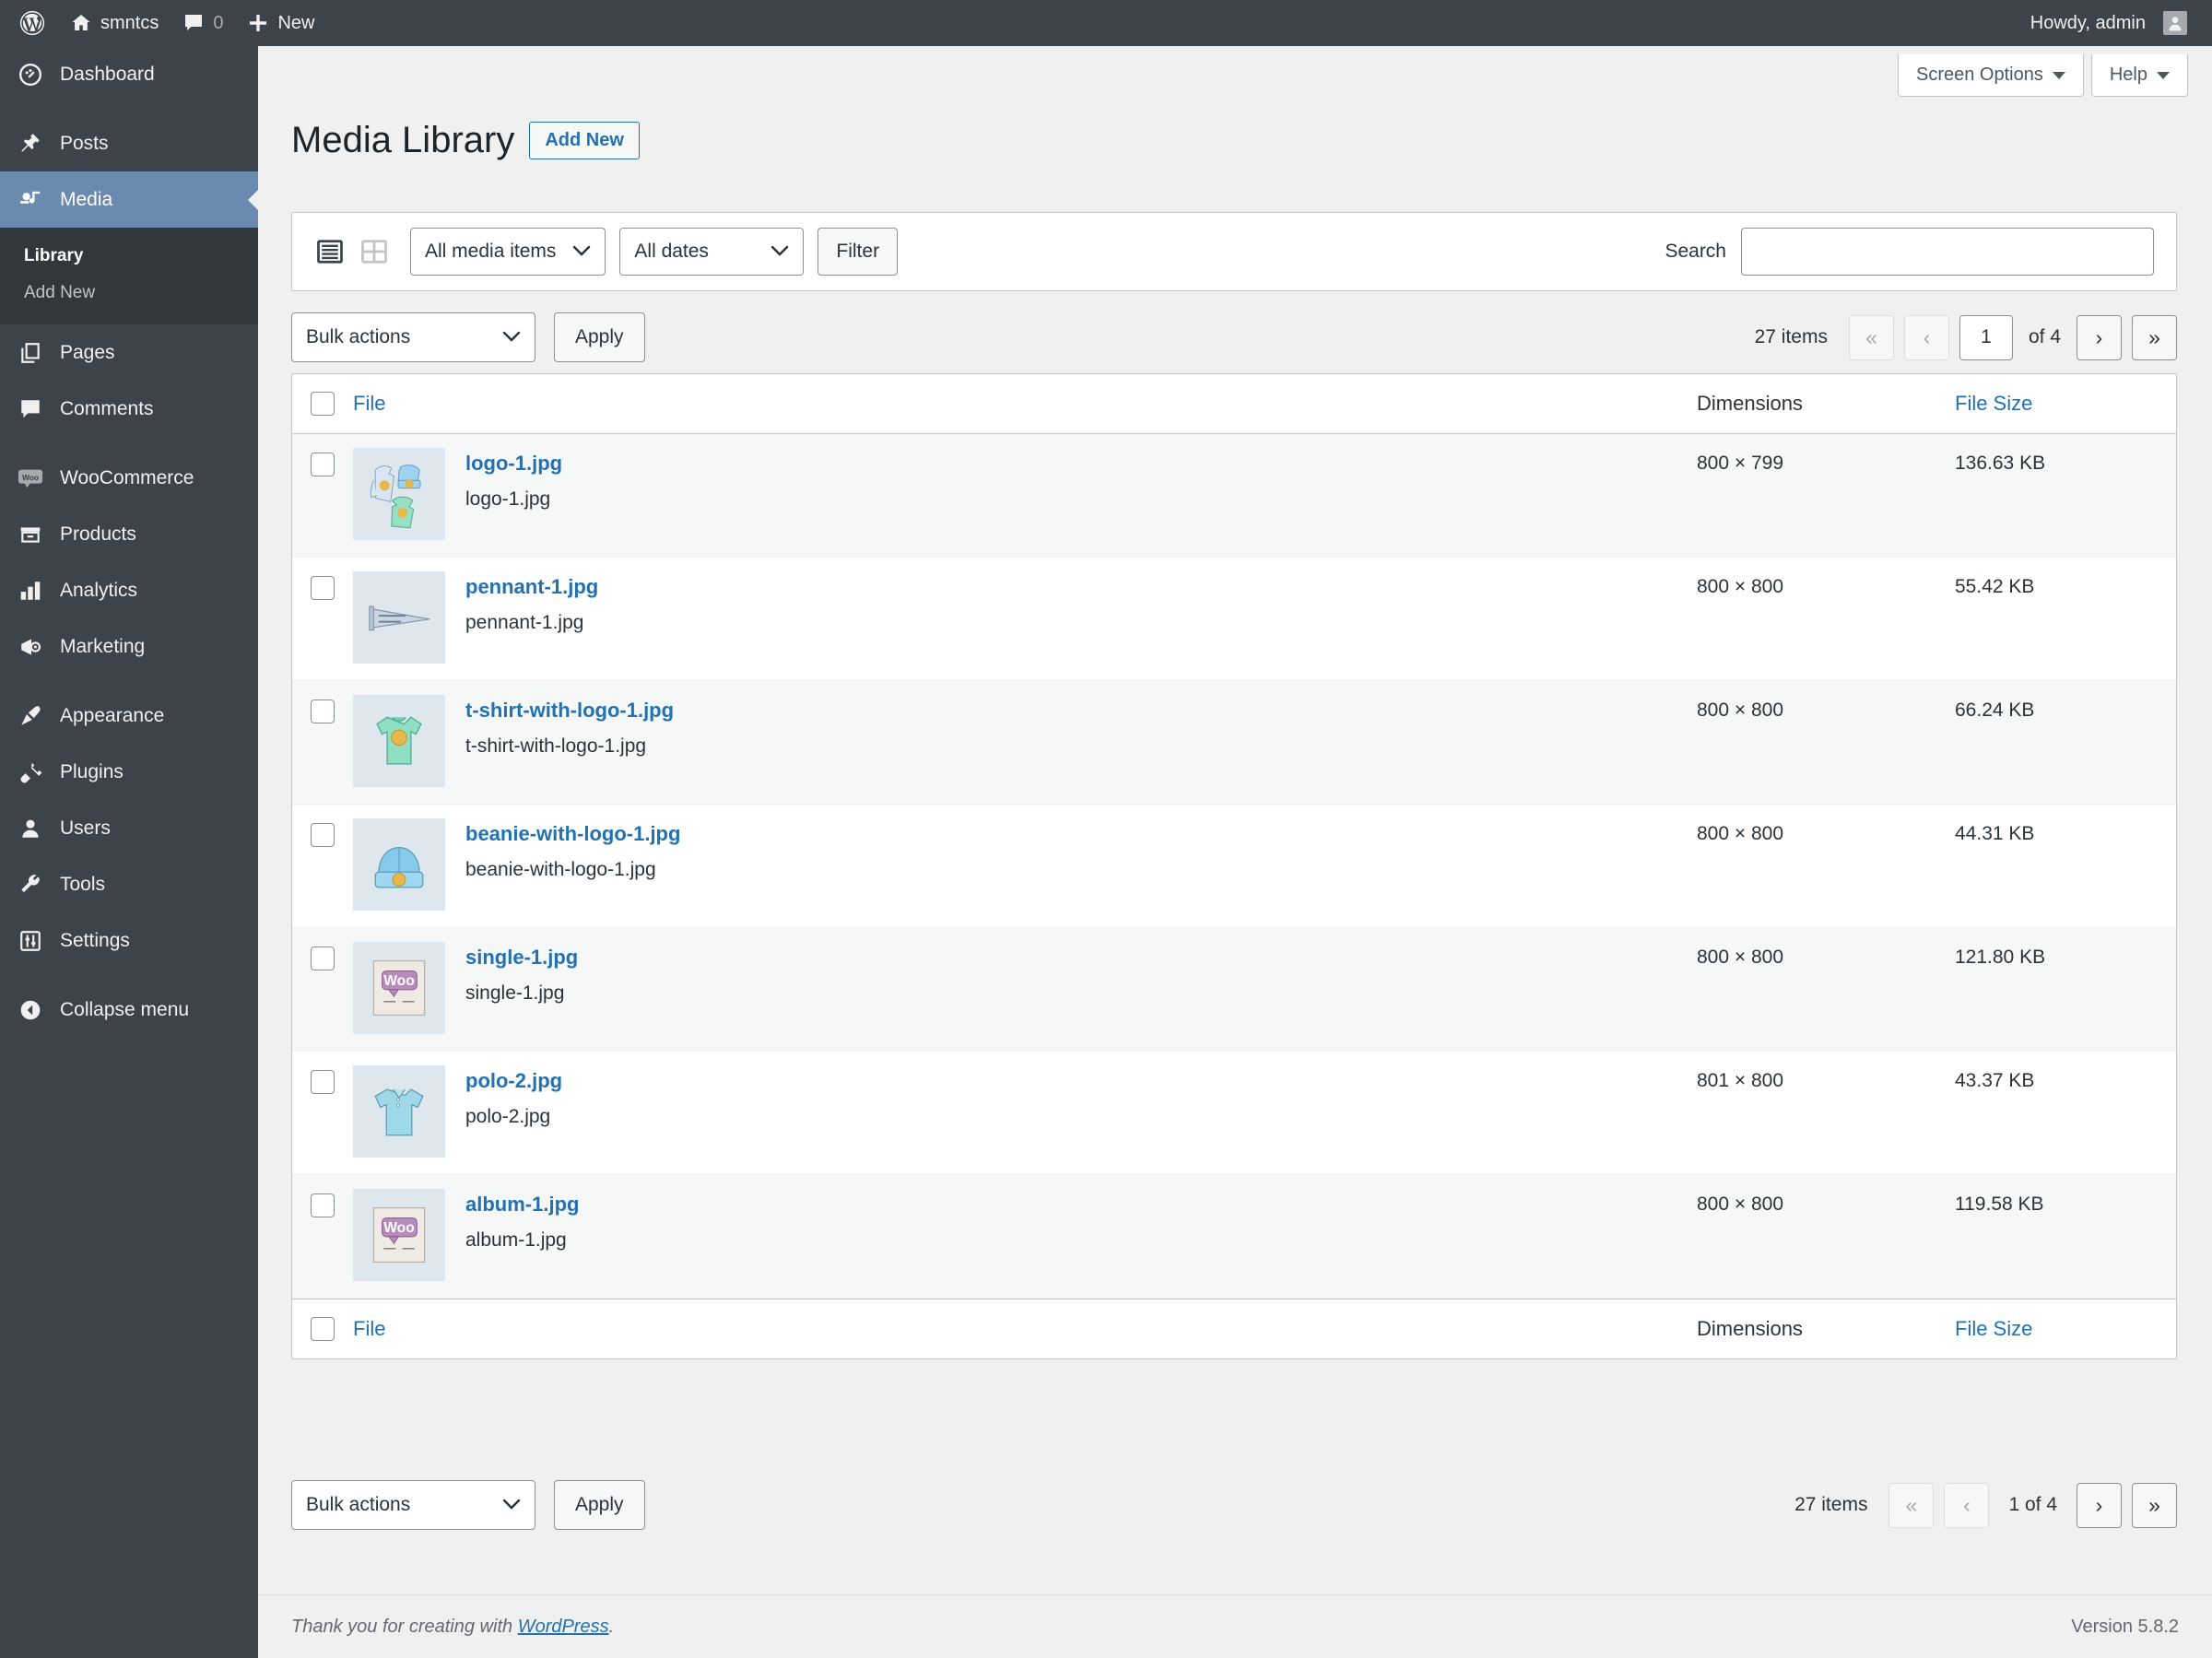 The height and width of the screenshot is (1658, 2212). I want to click on sidebar-item-label: WooCommerce, so click(127, 477).